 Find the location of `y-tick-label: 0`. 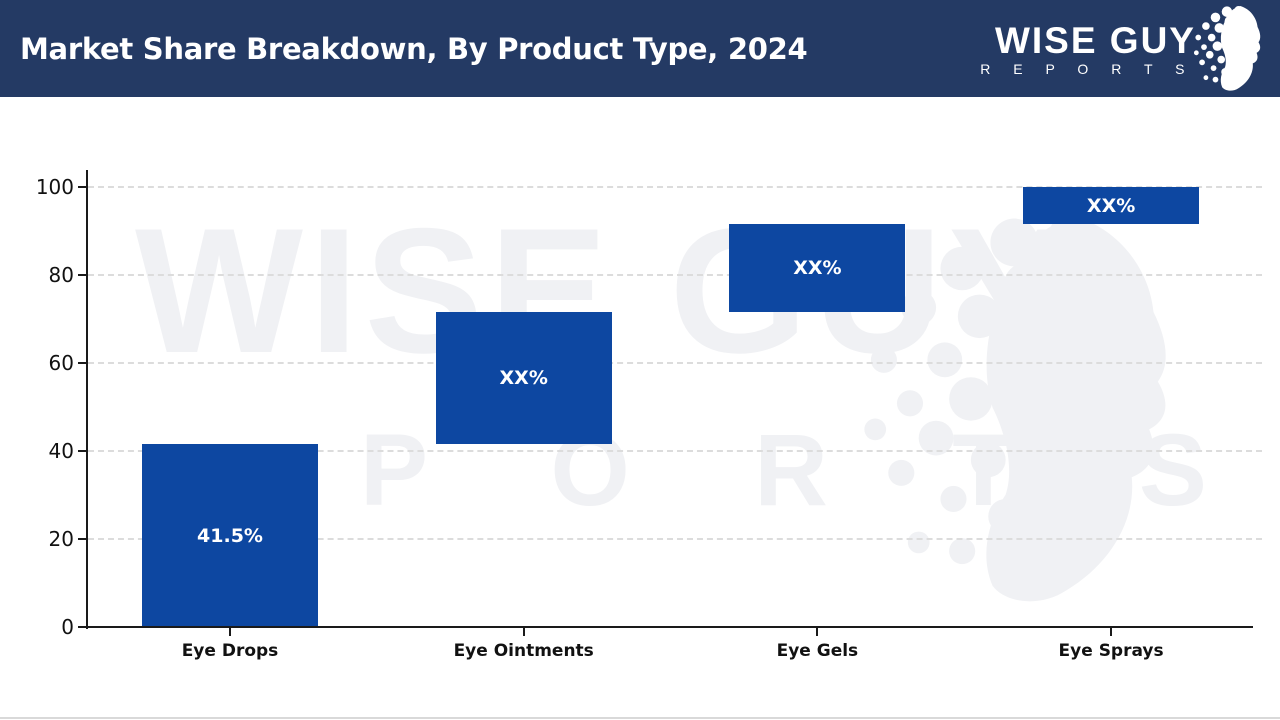

y-tick-label: 0 is located at coordinates (67, 627).